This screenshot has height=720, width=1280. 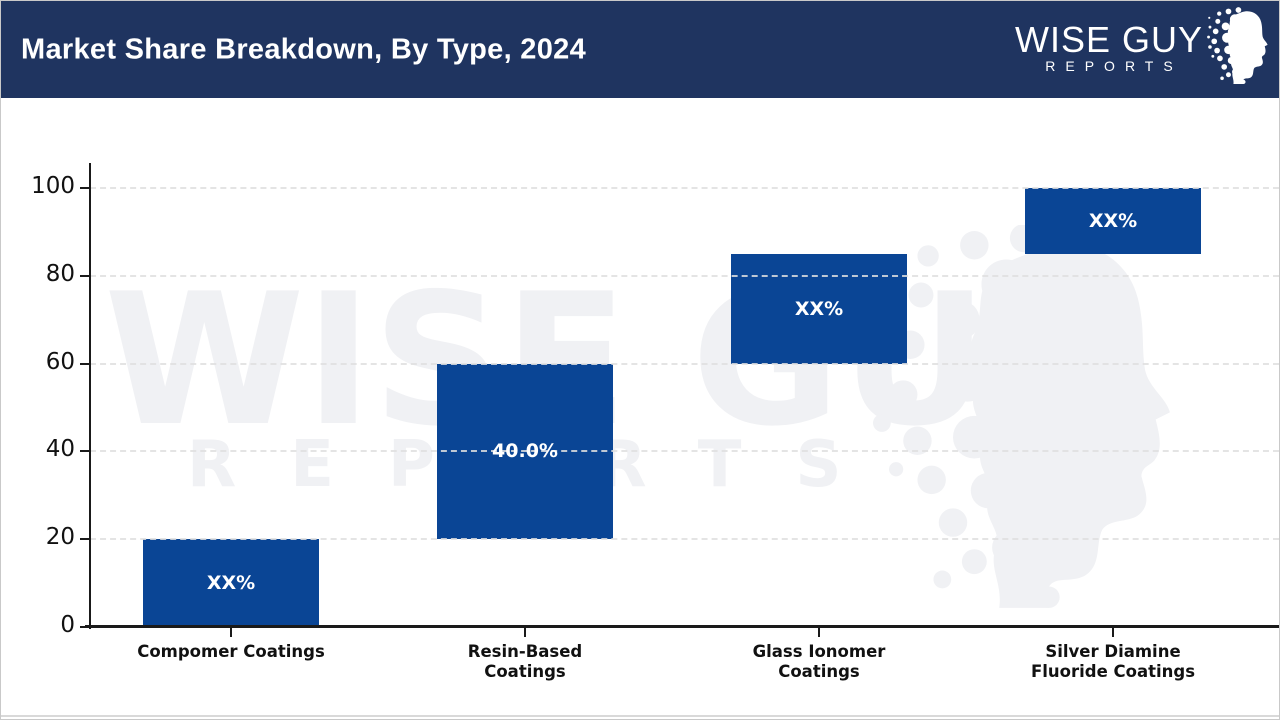 I want to click on x-category-label: Silver Diamine Fluoride Coatings, so click(x=1113, y=662).